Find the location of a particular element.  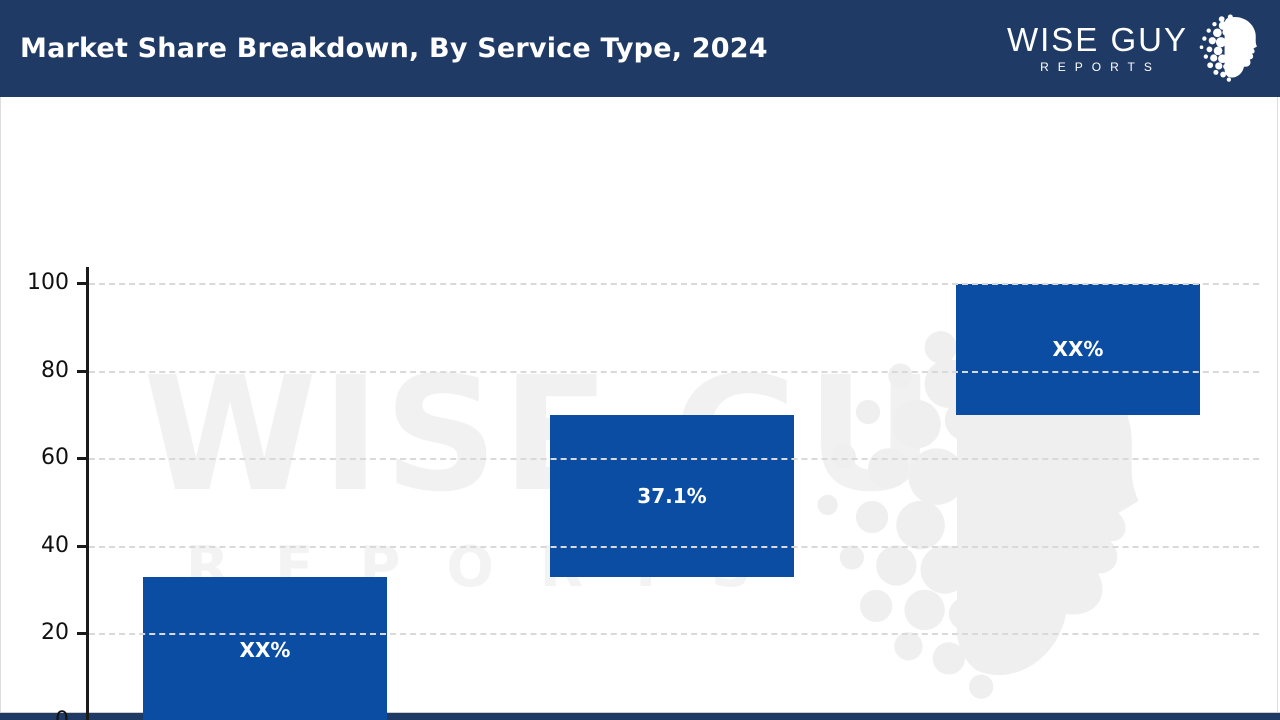

y-tick-label: 80 is located at coordinates (55, 370).